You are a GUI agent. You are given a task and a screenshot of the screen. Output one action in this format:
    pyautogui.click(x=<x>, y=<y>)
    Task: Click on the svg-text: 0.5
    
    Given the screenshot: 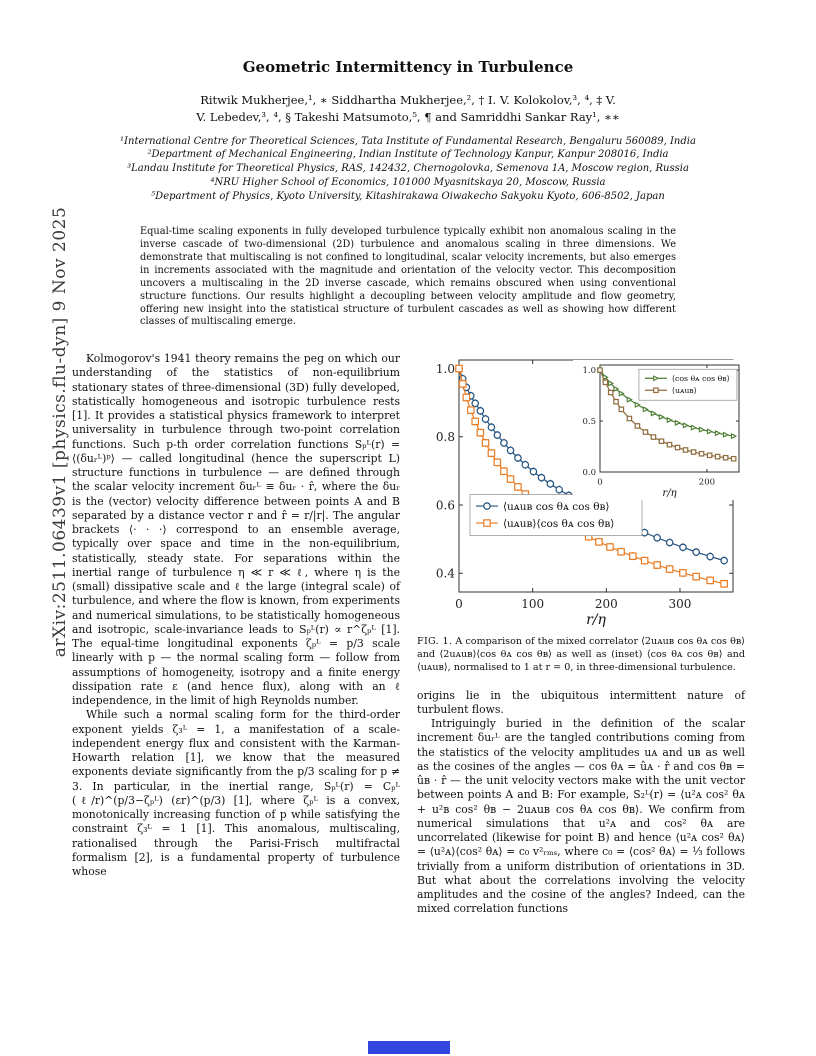 What is the action you would take?
    pyautogui.click(x=589, y=422)
    